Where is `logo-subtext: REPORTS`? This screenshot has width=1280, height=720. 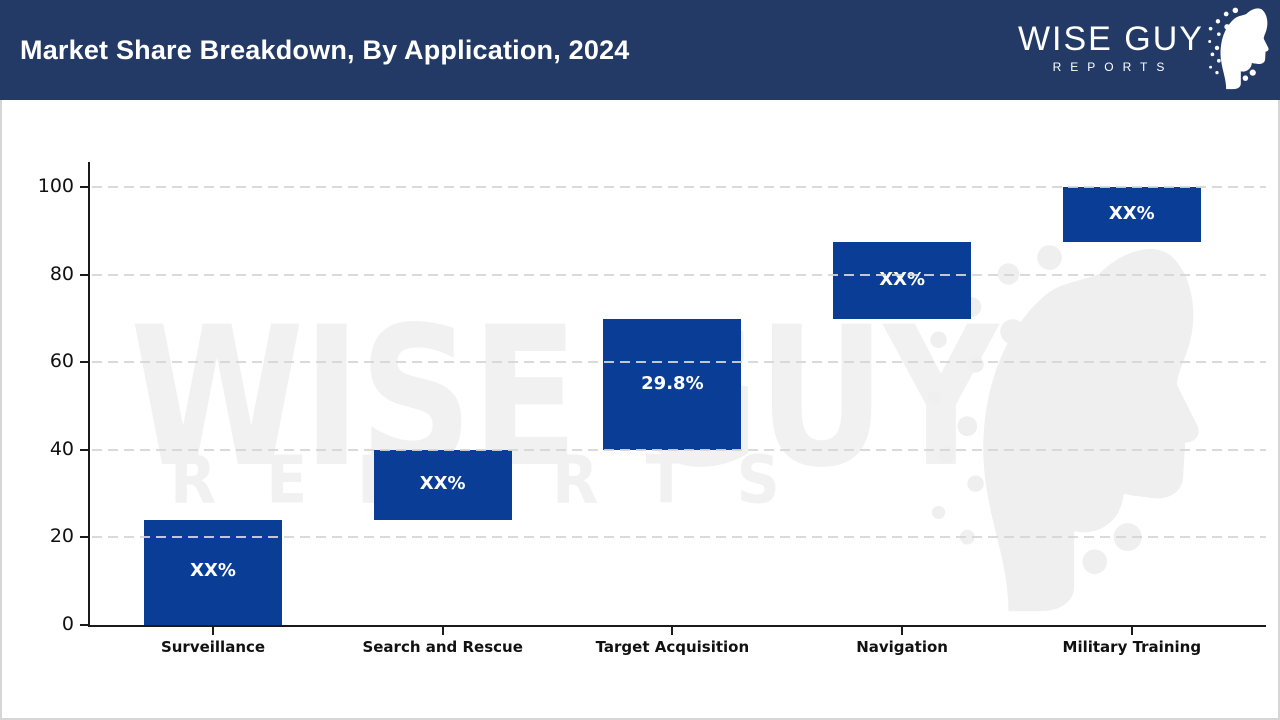
logo-subtext: REPORTS is located at coordinates (1113, 66).